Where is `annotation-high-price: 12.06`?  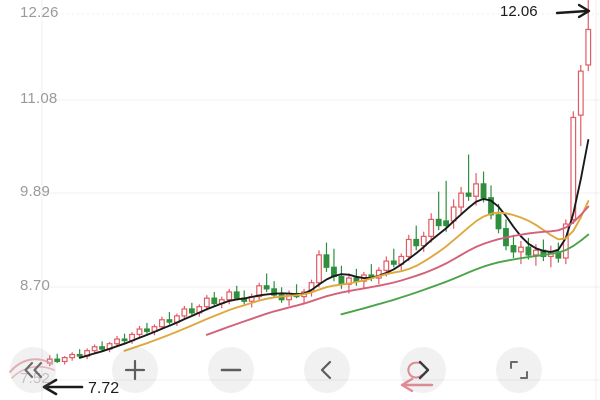
annotation-high-price: 12.06 is located at coordinates (519, 11).